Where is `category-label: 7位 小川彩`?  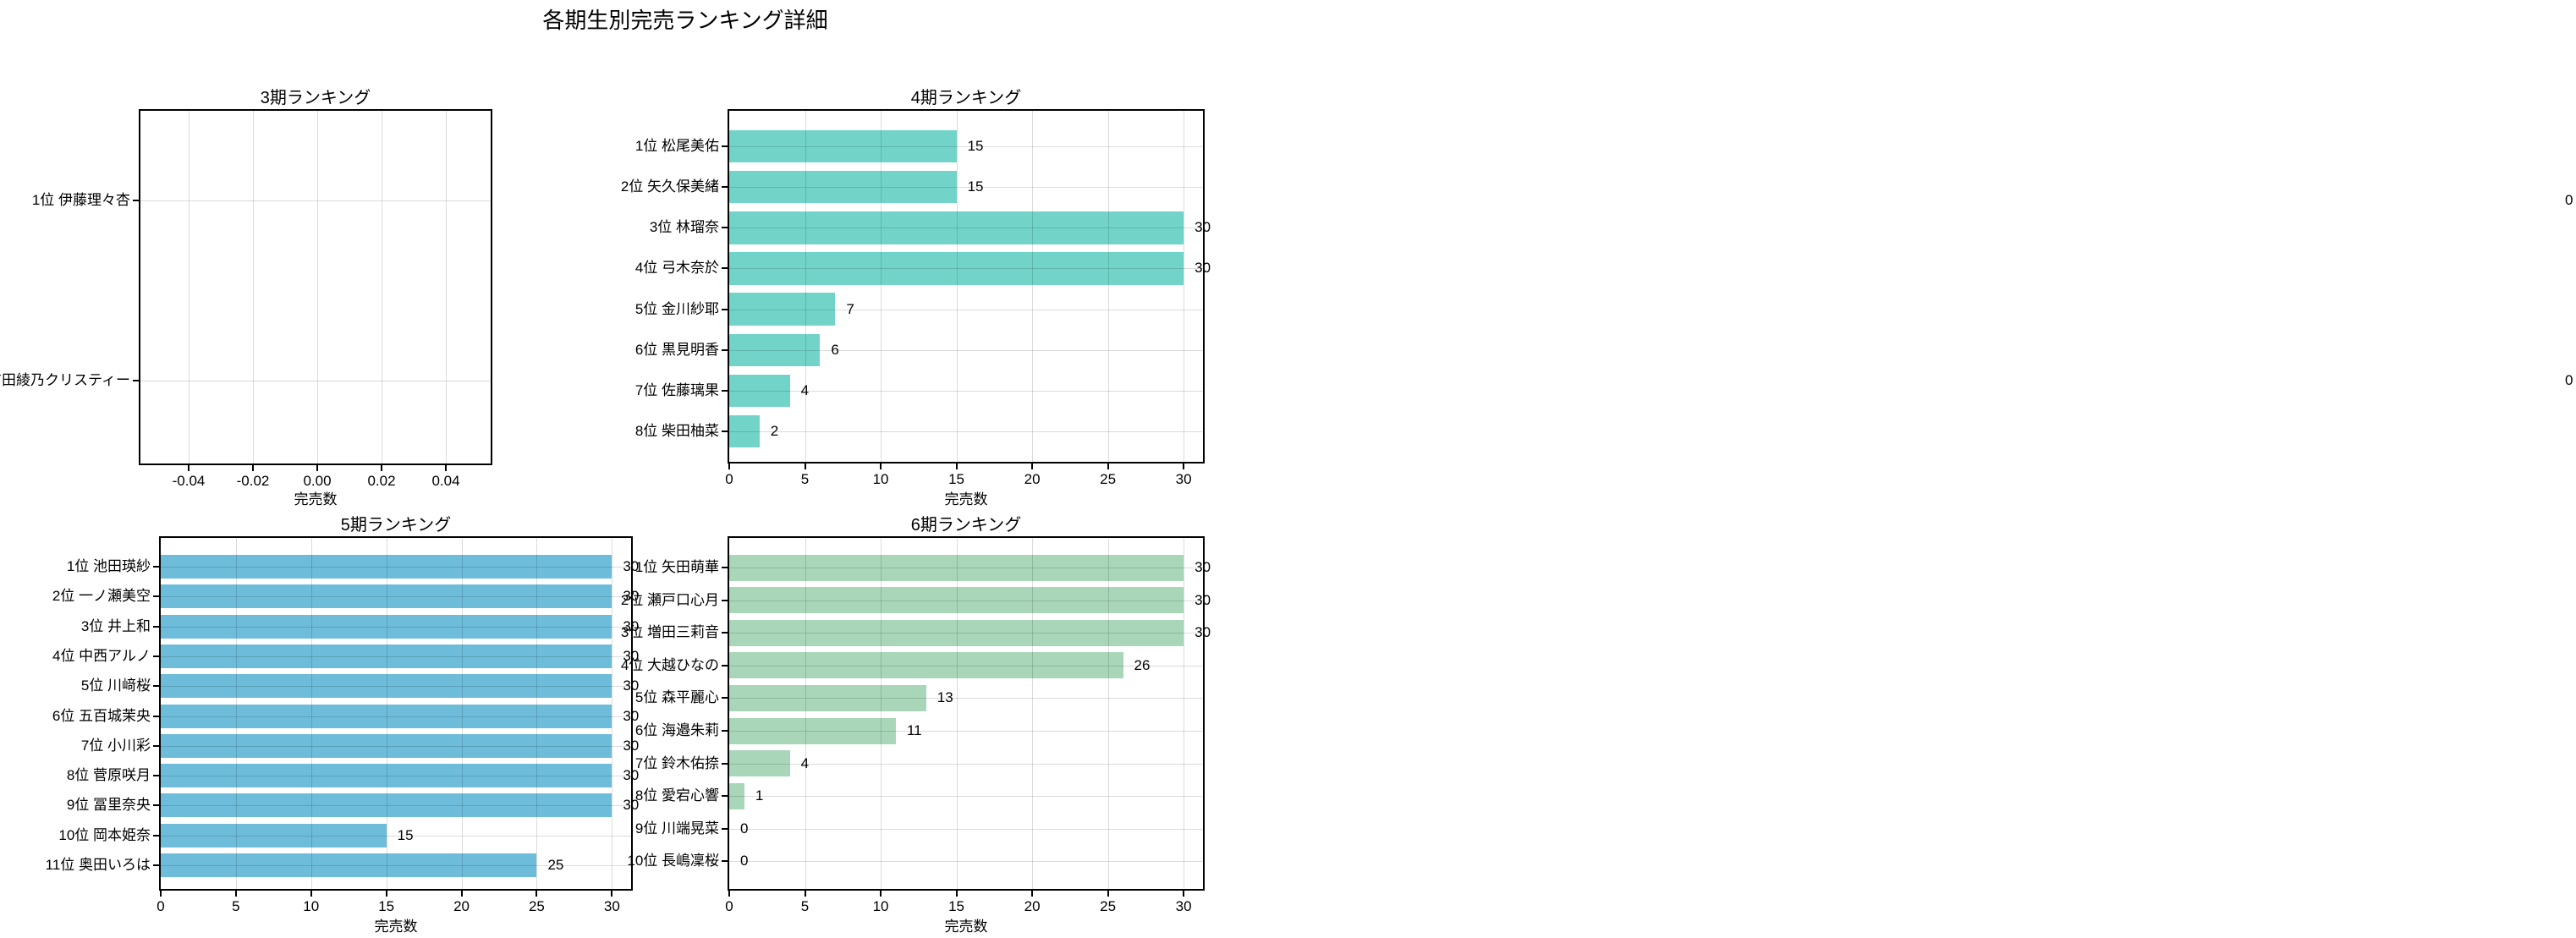 category-label: 7位 小川彩 is located at coordinates (115, 746).